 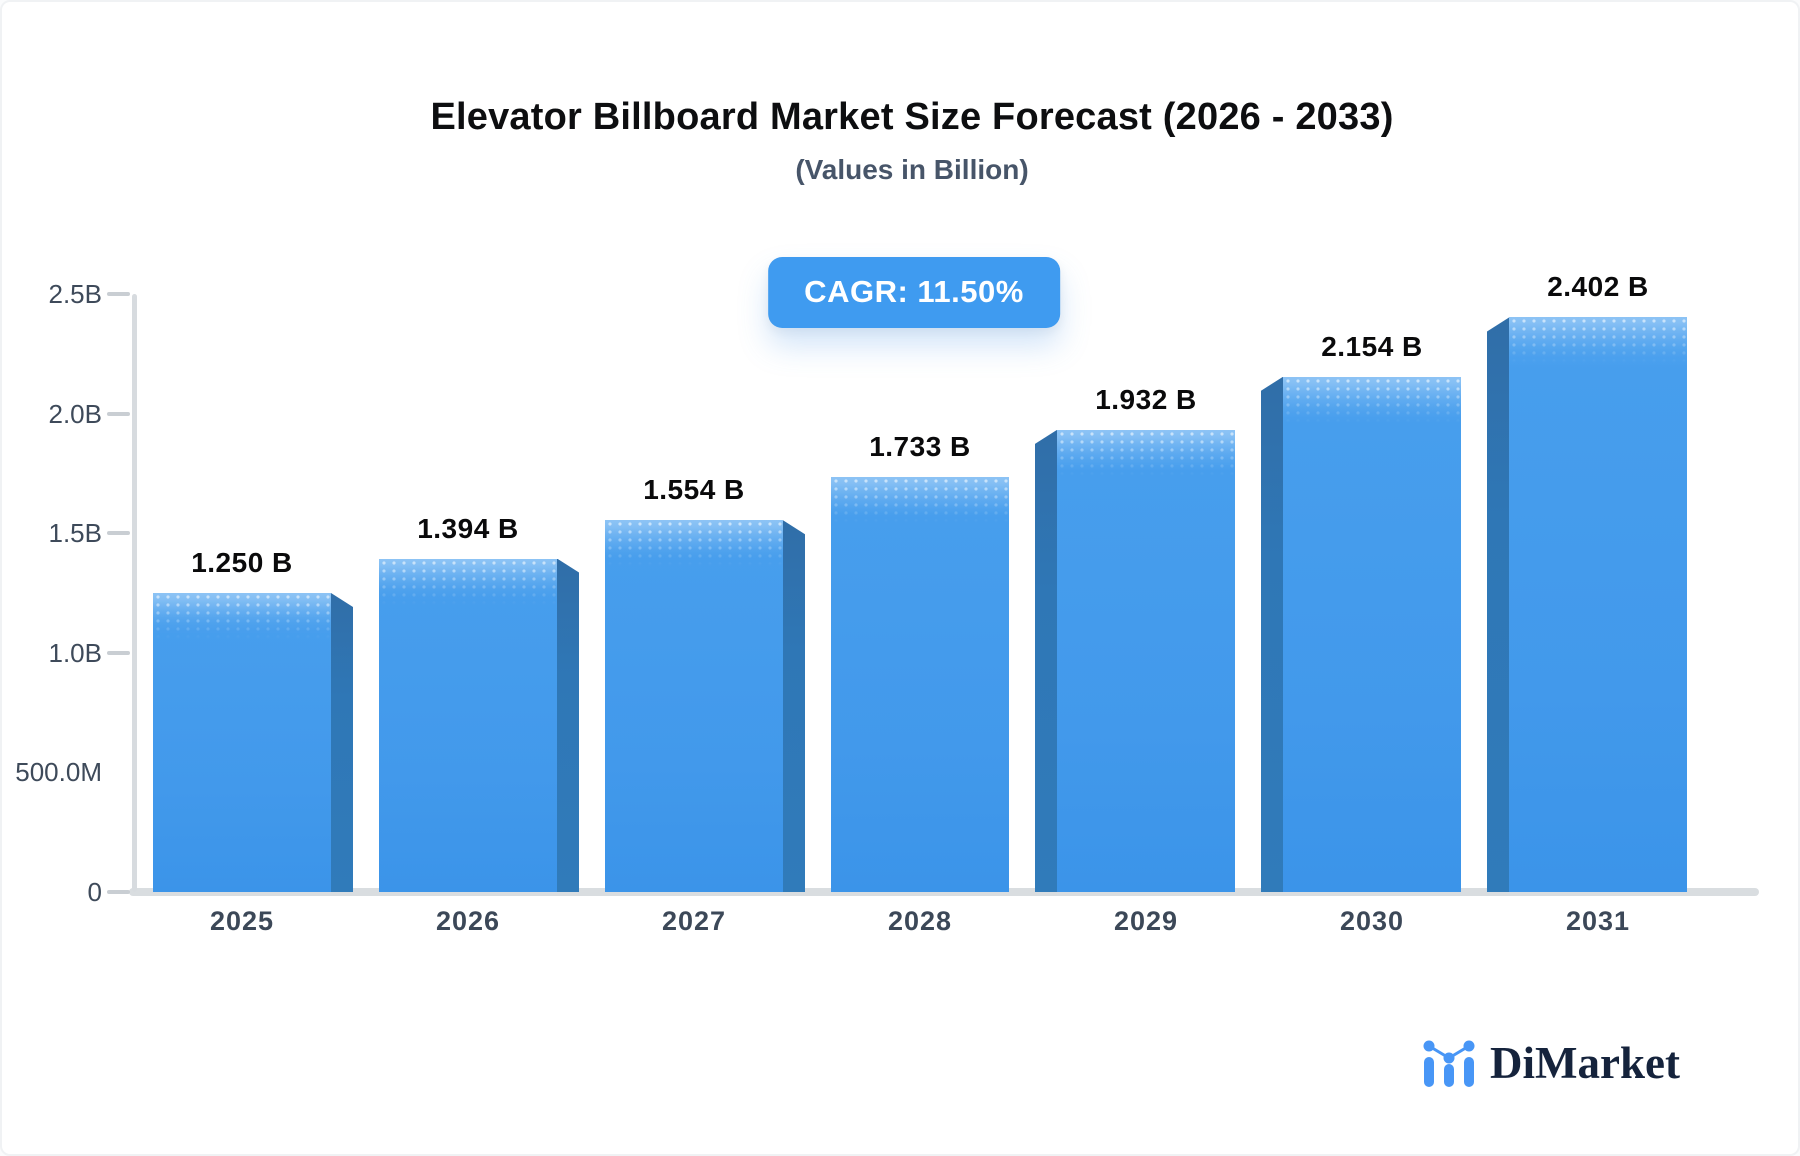 I want to click on dimarket-logo: DiMarket, so click(x=1551, y=1063).